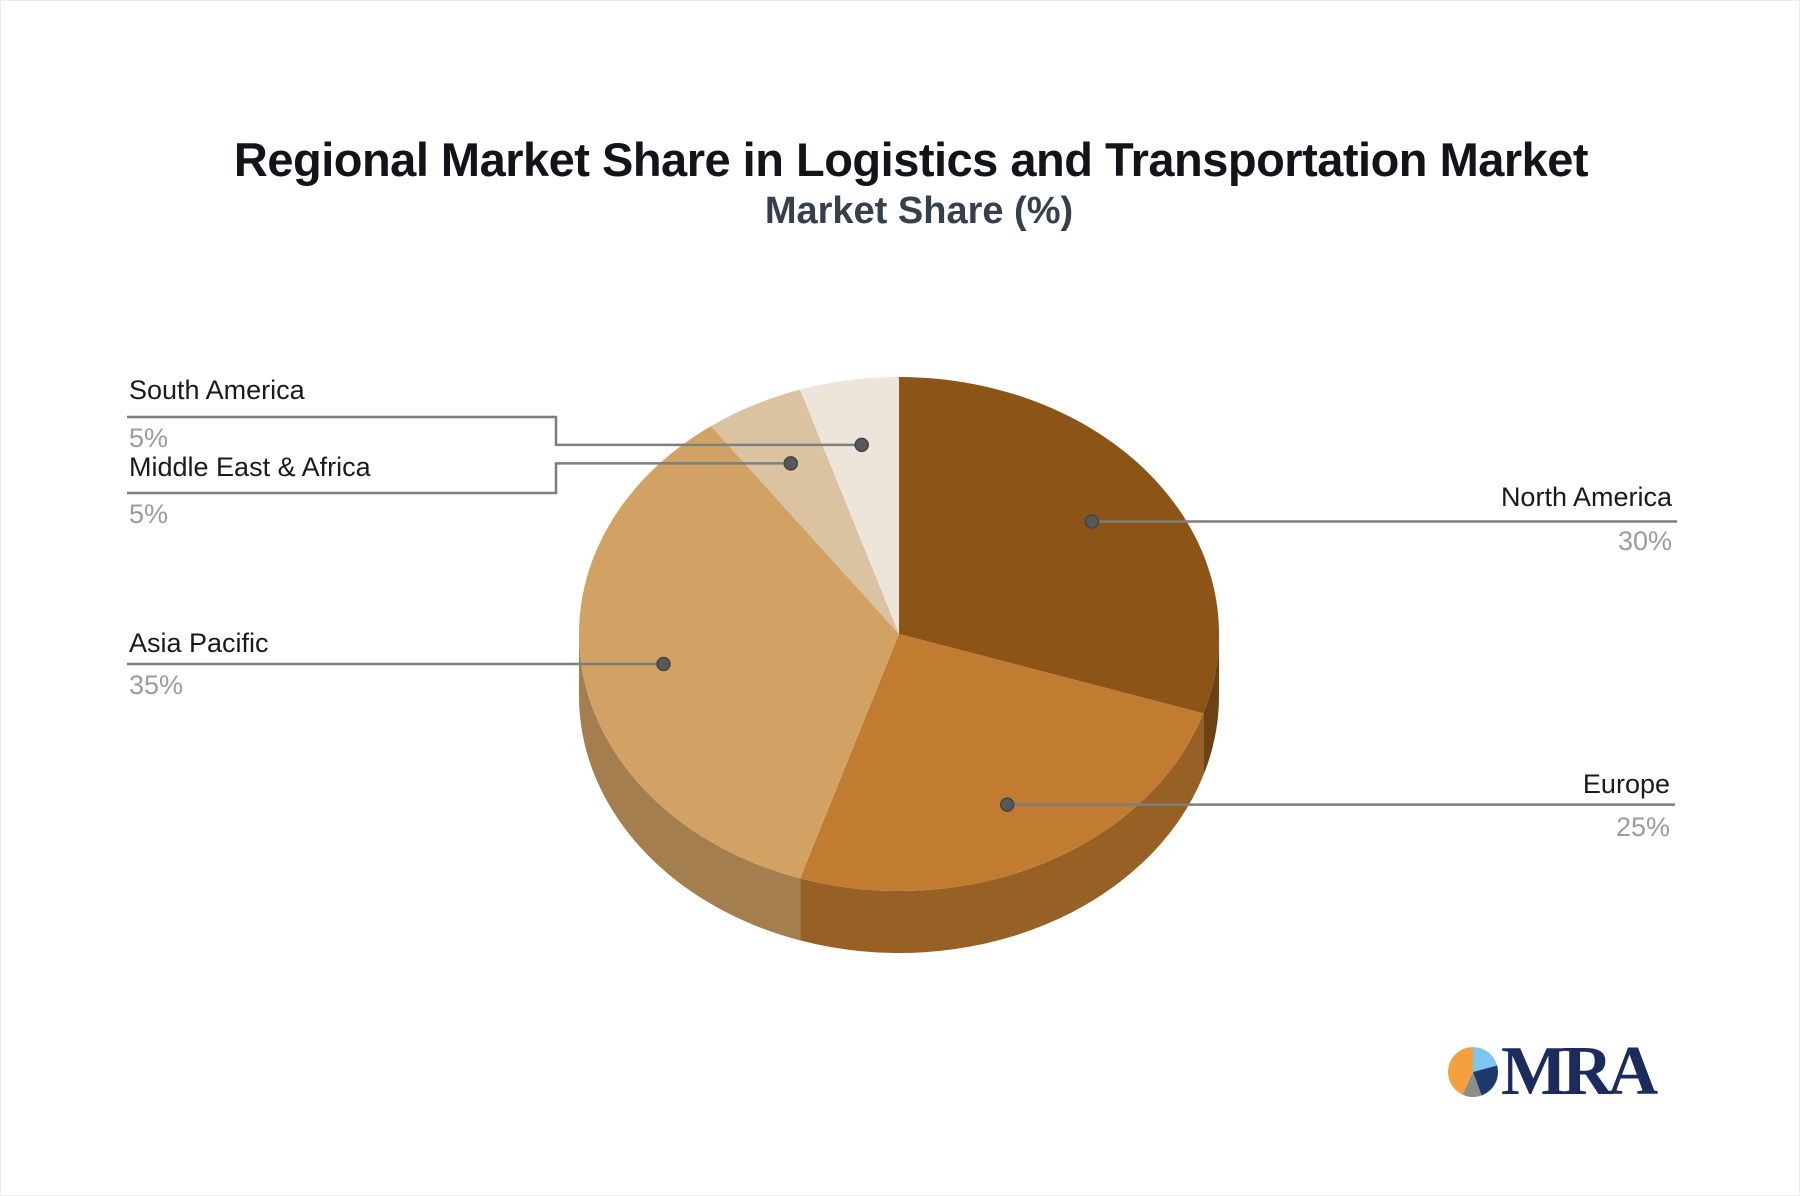 This screenshot has height=1196, width=1800. Describe the element at coordinates (663, 664) in the screenshot. I see `leader-dot-asia-pacific` at that location.